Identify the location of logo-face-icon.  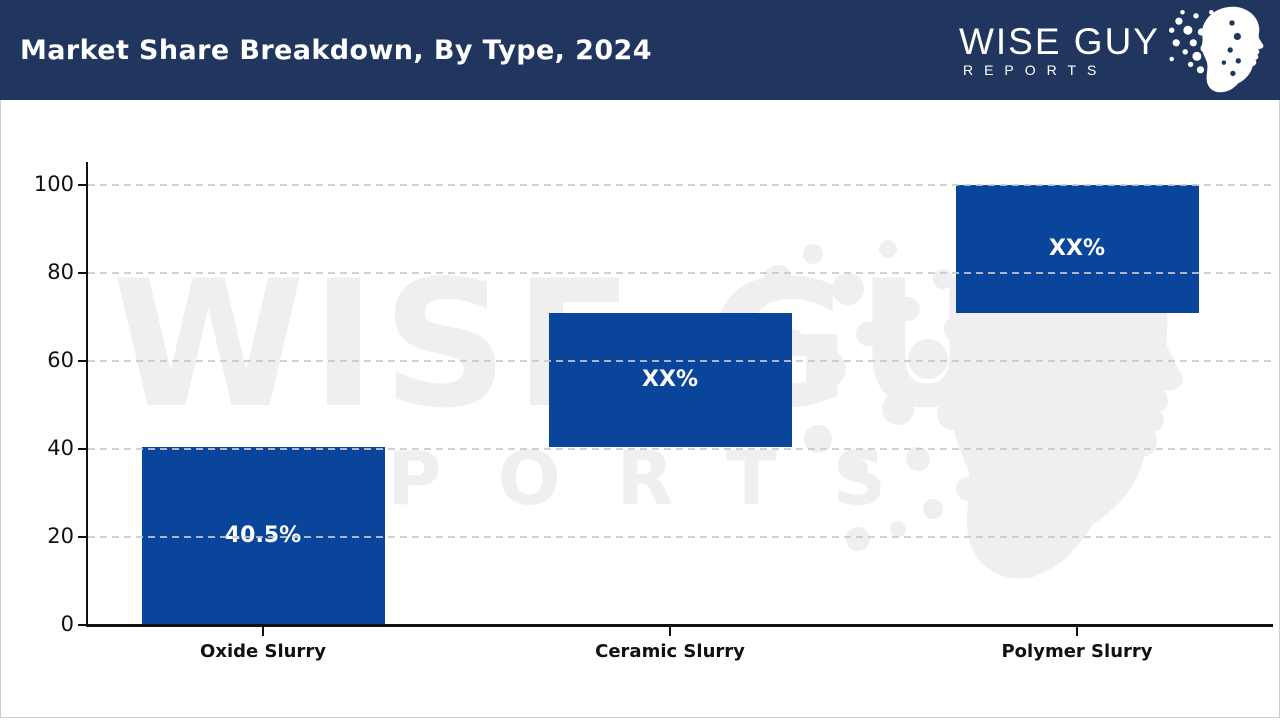
(1216, 49).